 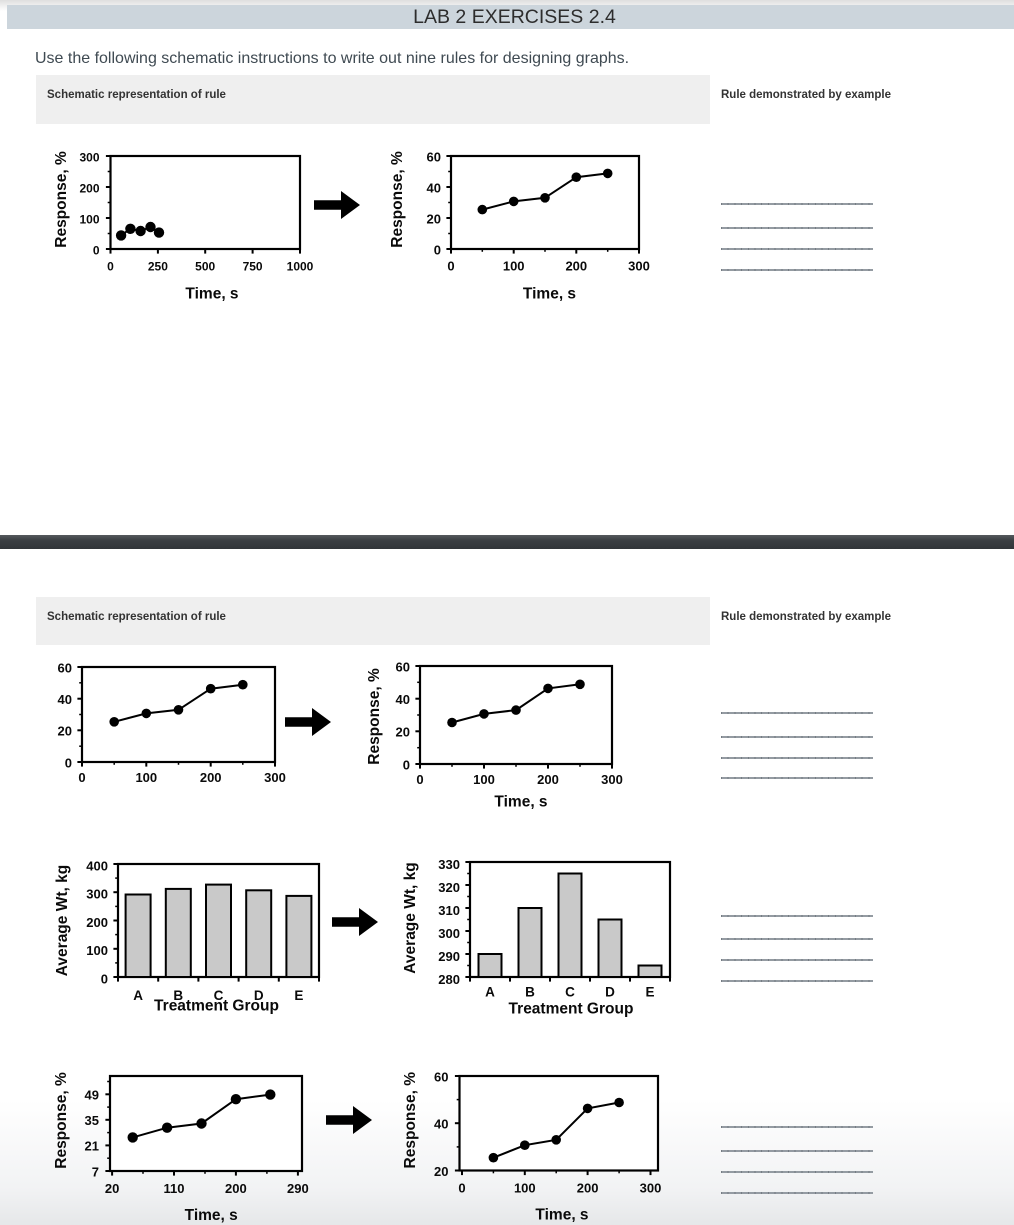 I want to click on svg-text: 7, so click(x=95, y=1171).